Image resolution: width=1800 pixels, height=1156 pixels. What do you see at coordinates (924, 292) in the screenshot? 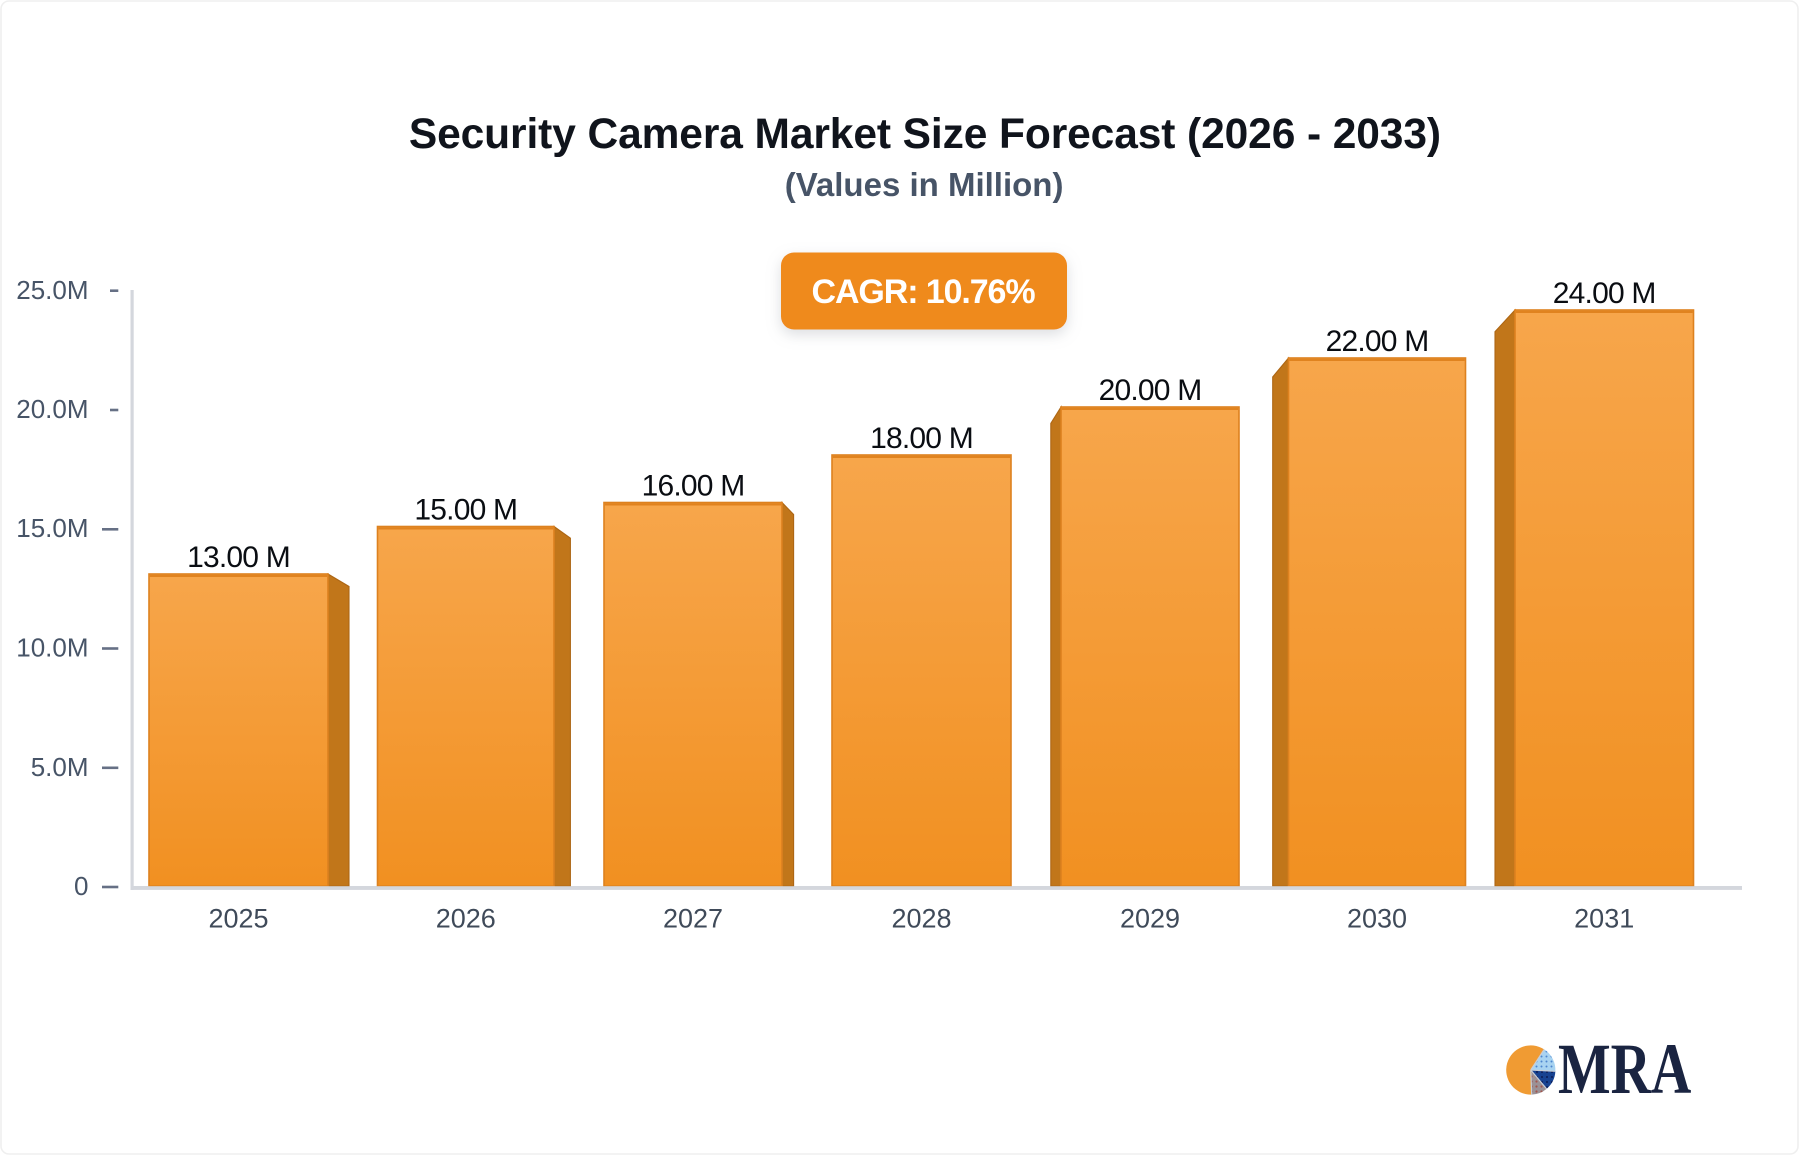
I see `svg-text: CAGR: 10.76%` at bounding box center [924, 292].